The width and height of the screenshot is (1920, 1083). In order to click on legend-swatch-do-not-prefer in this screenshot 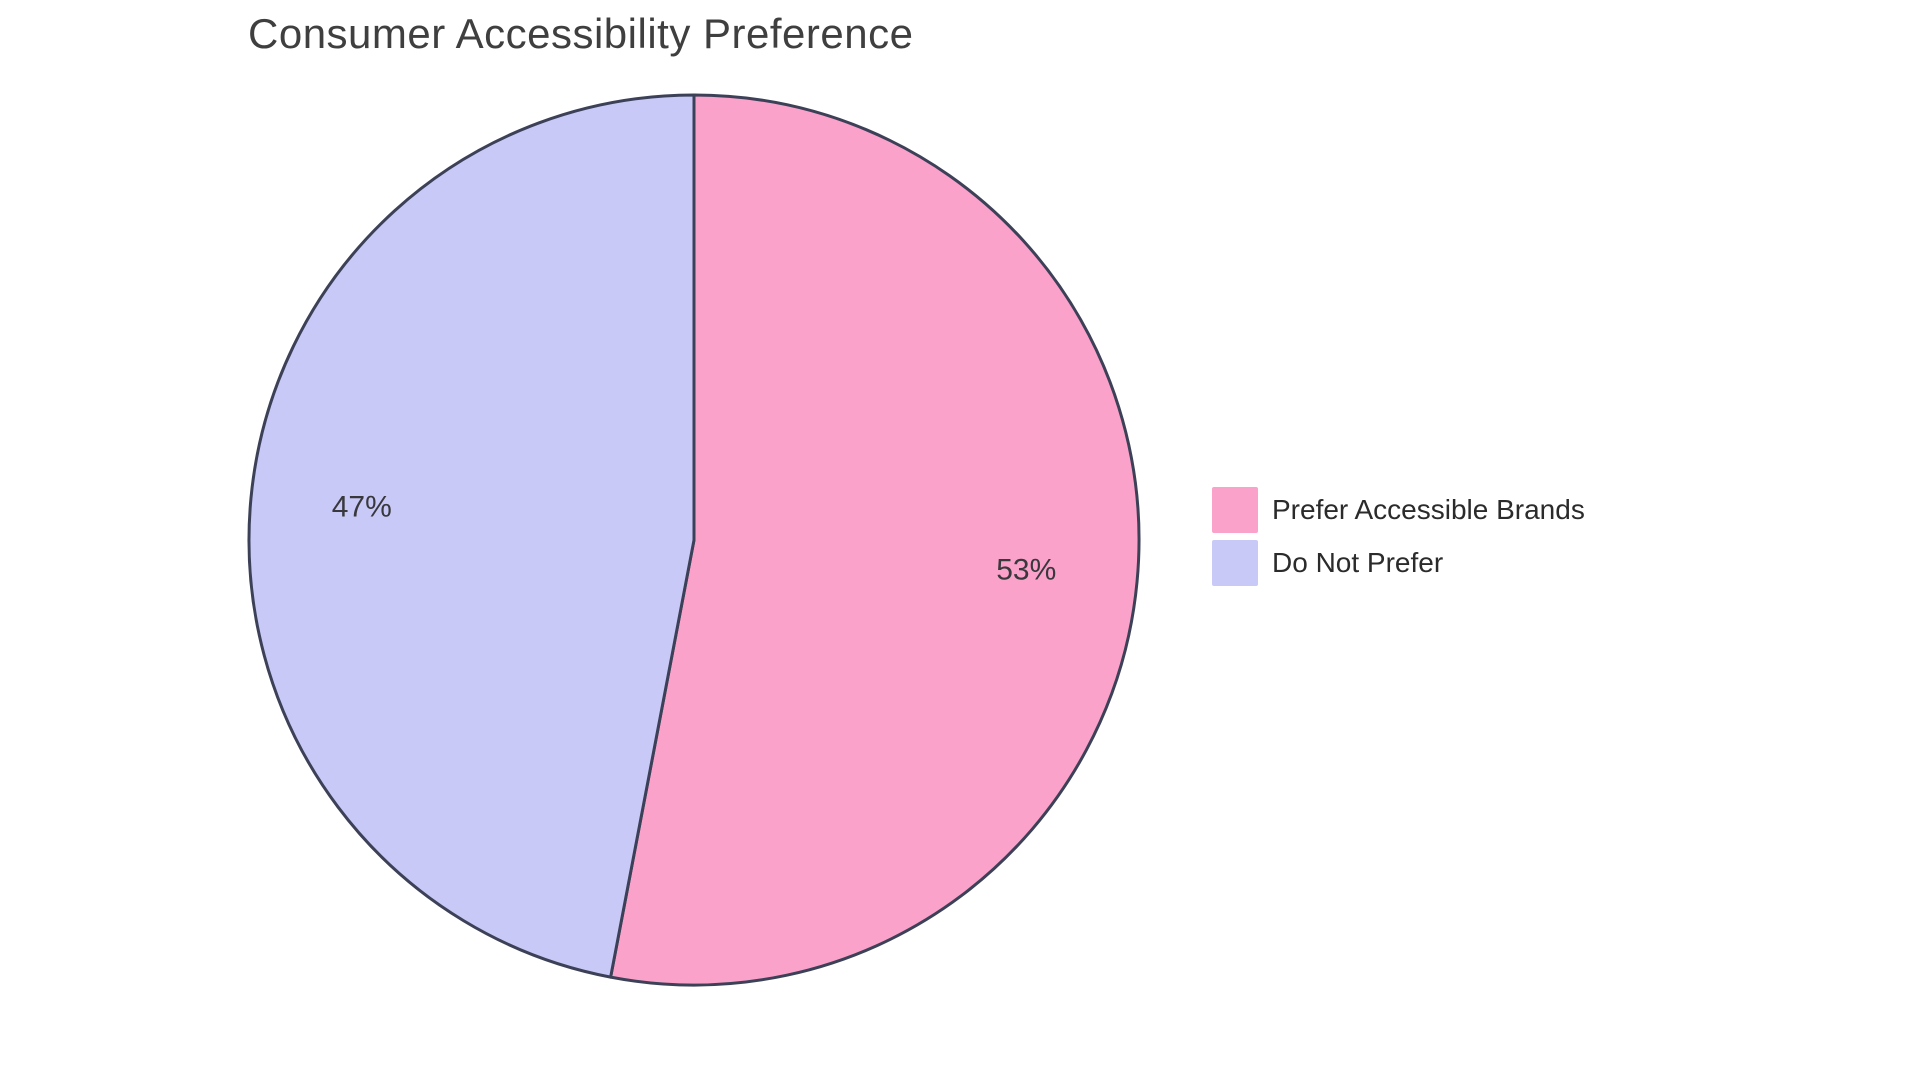, I will do `click(1235, 563)`.